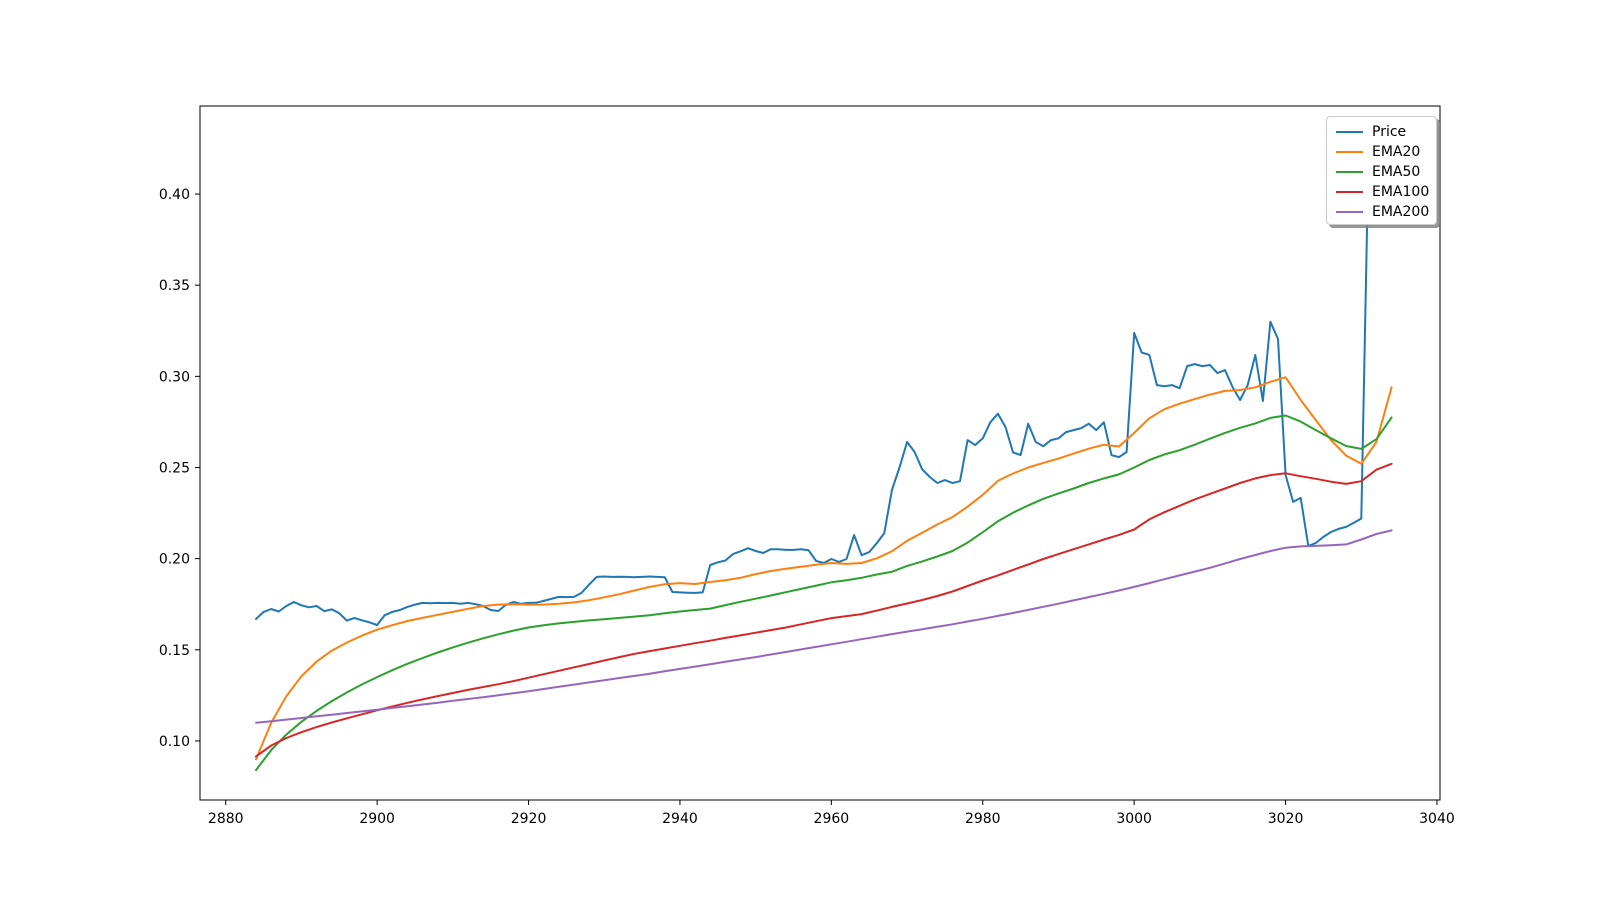  What do you see at coordinates (226, 819) in the screenshot?
I see `x-tick-label: 2880` at bounding box center [226, 819].